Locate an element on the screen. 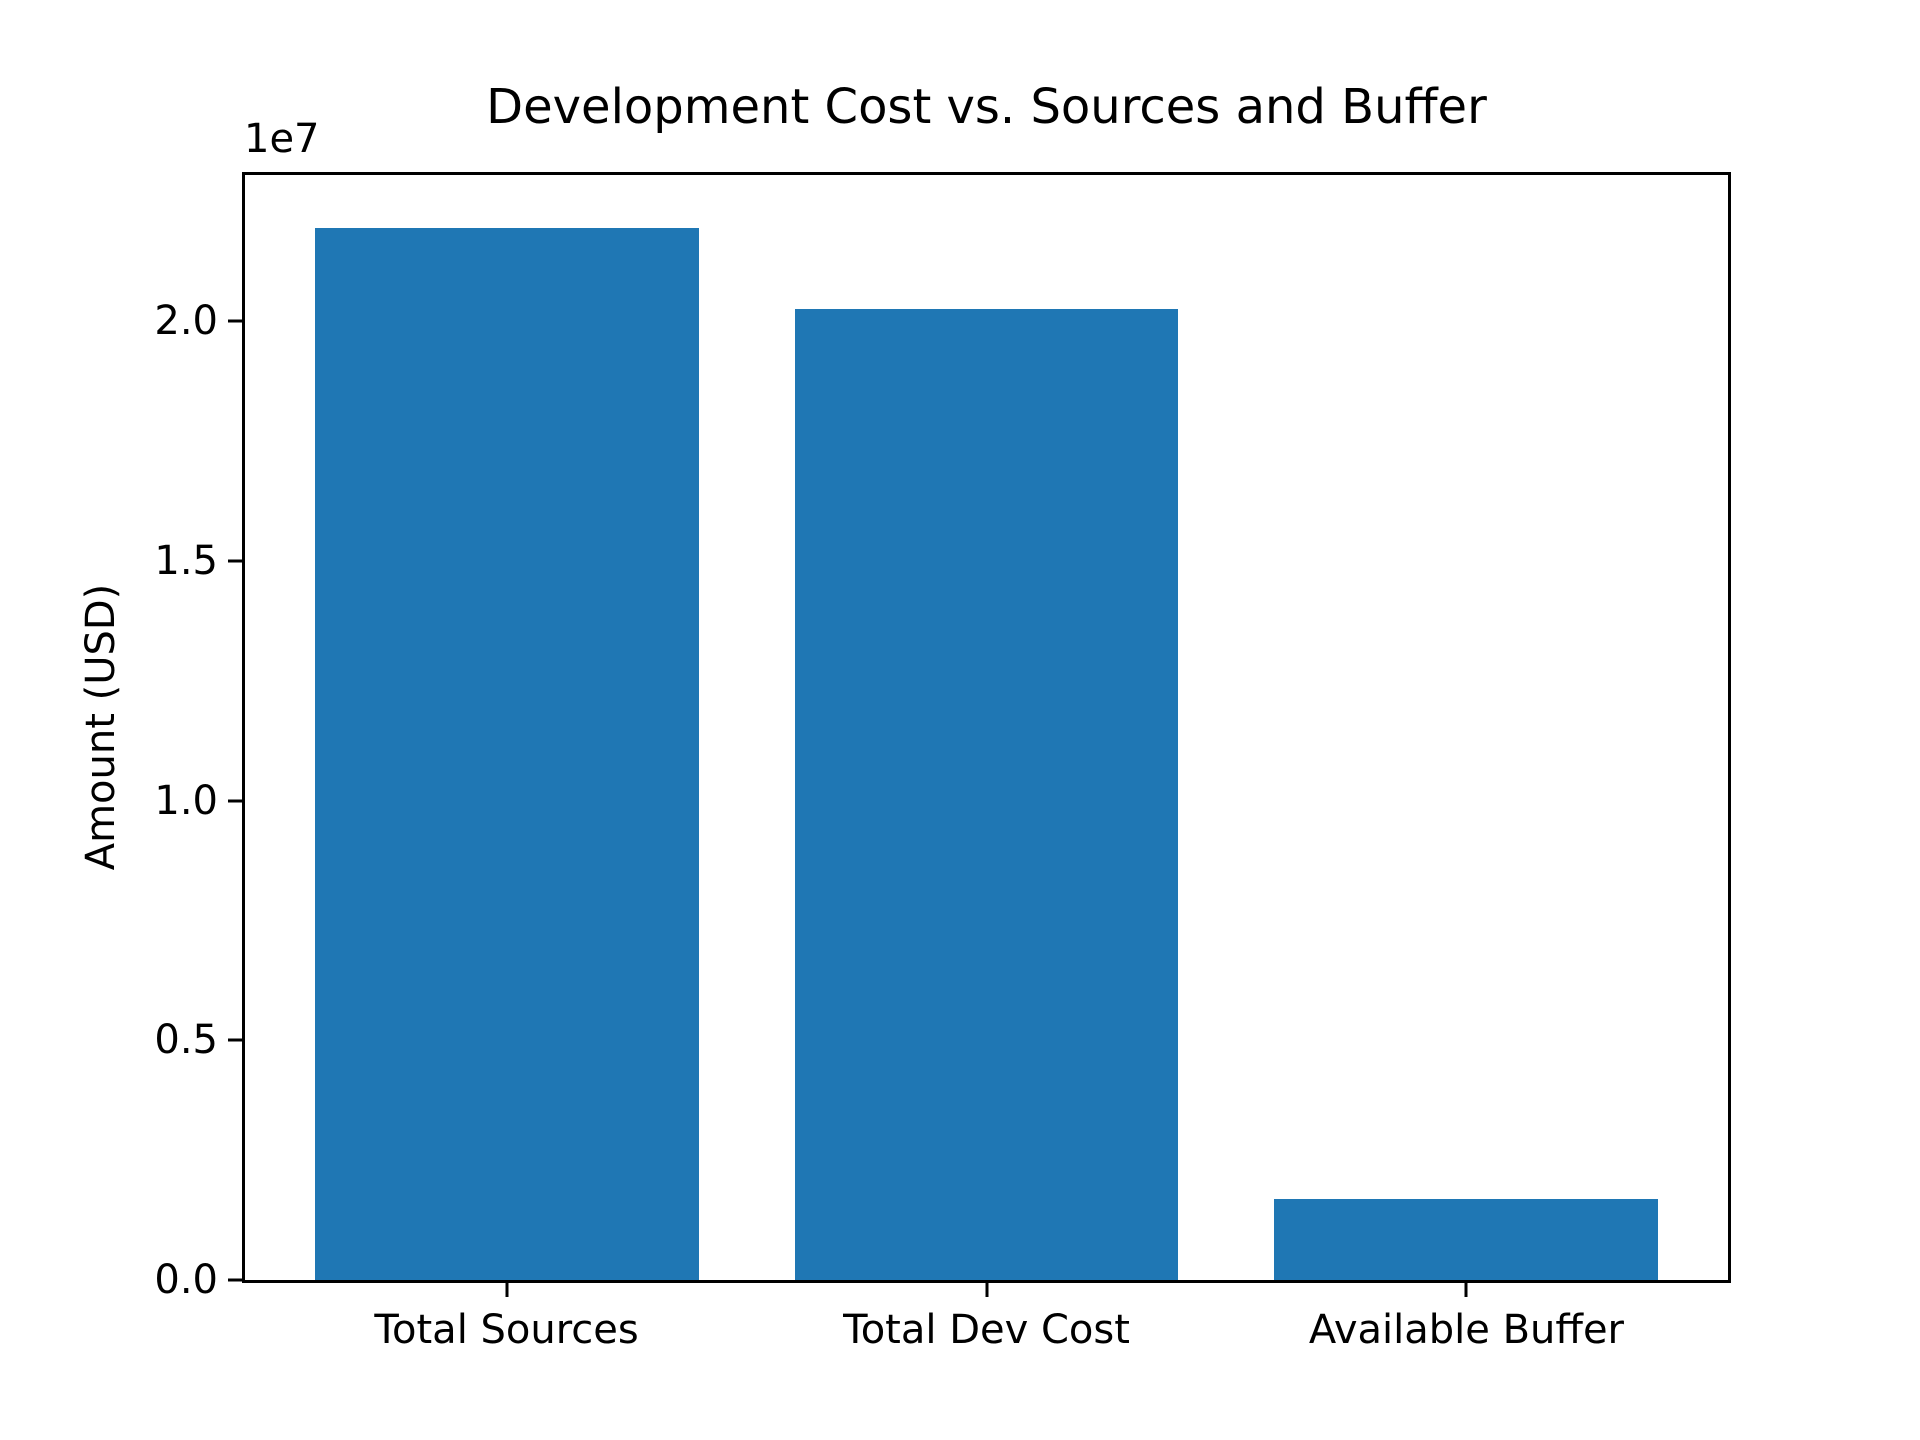 The image size is (1920, 1440). y-axis-offset-text: 1e7 is located at coordinates (282, 139).